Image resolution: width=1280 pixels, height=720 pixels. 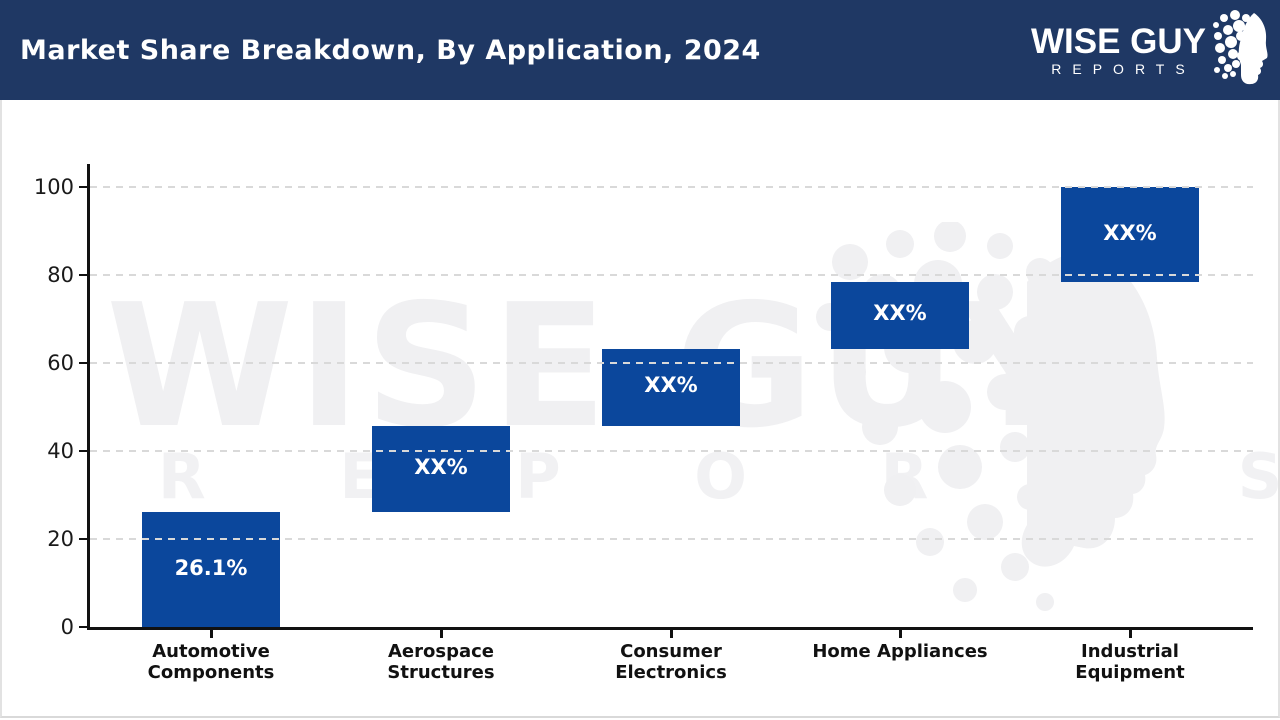 I want to click on bar-value-label-automotive-components: 26.1%, so click(x=211, y=567).